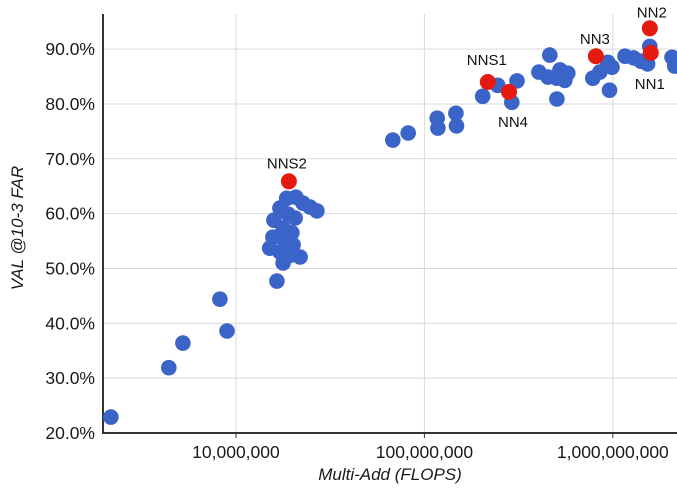 The image size is (677, 495). What do you see at coordinates (70, 378) in the screenshot?
I see `y-tick-label: 30.0%` at bounding box center [70, 378].